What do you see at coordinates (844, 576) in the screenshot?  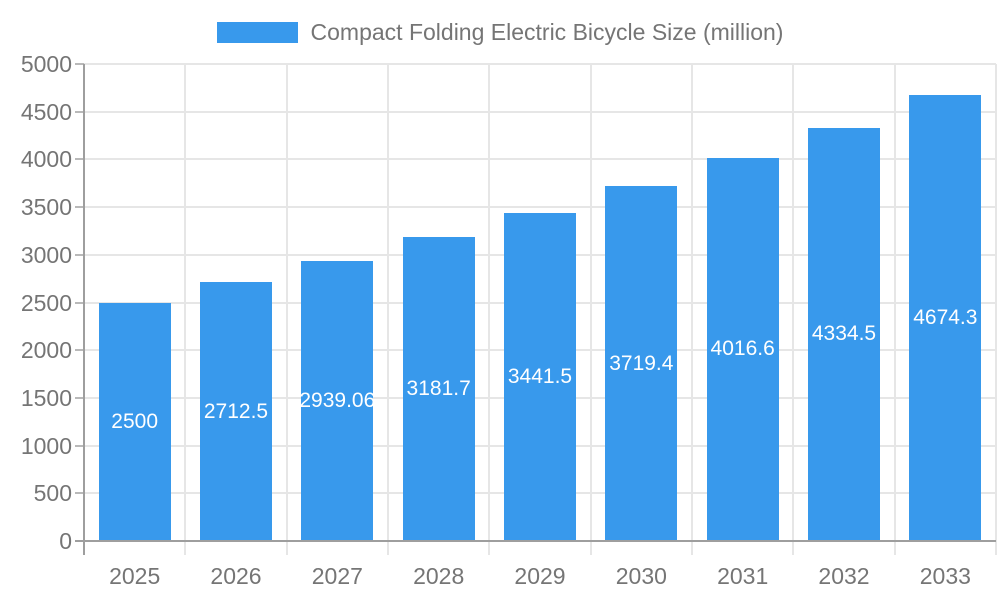 I see `x-axis-tick-label: 2032` at bounding box center [844, 576].